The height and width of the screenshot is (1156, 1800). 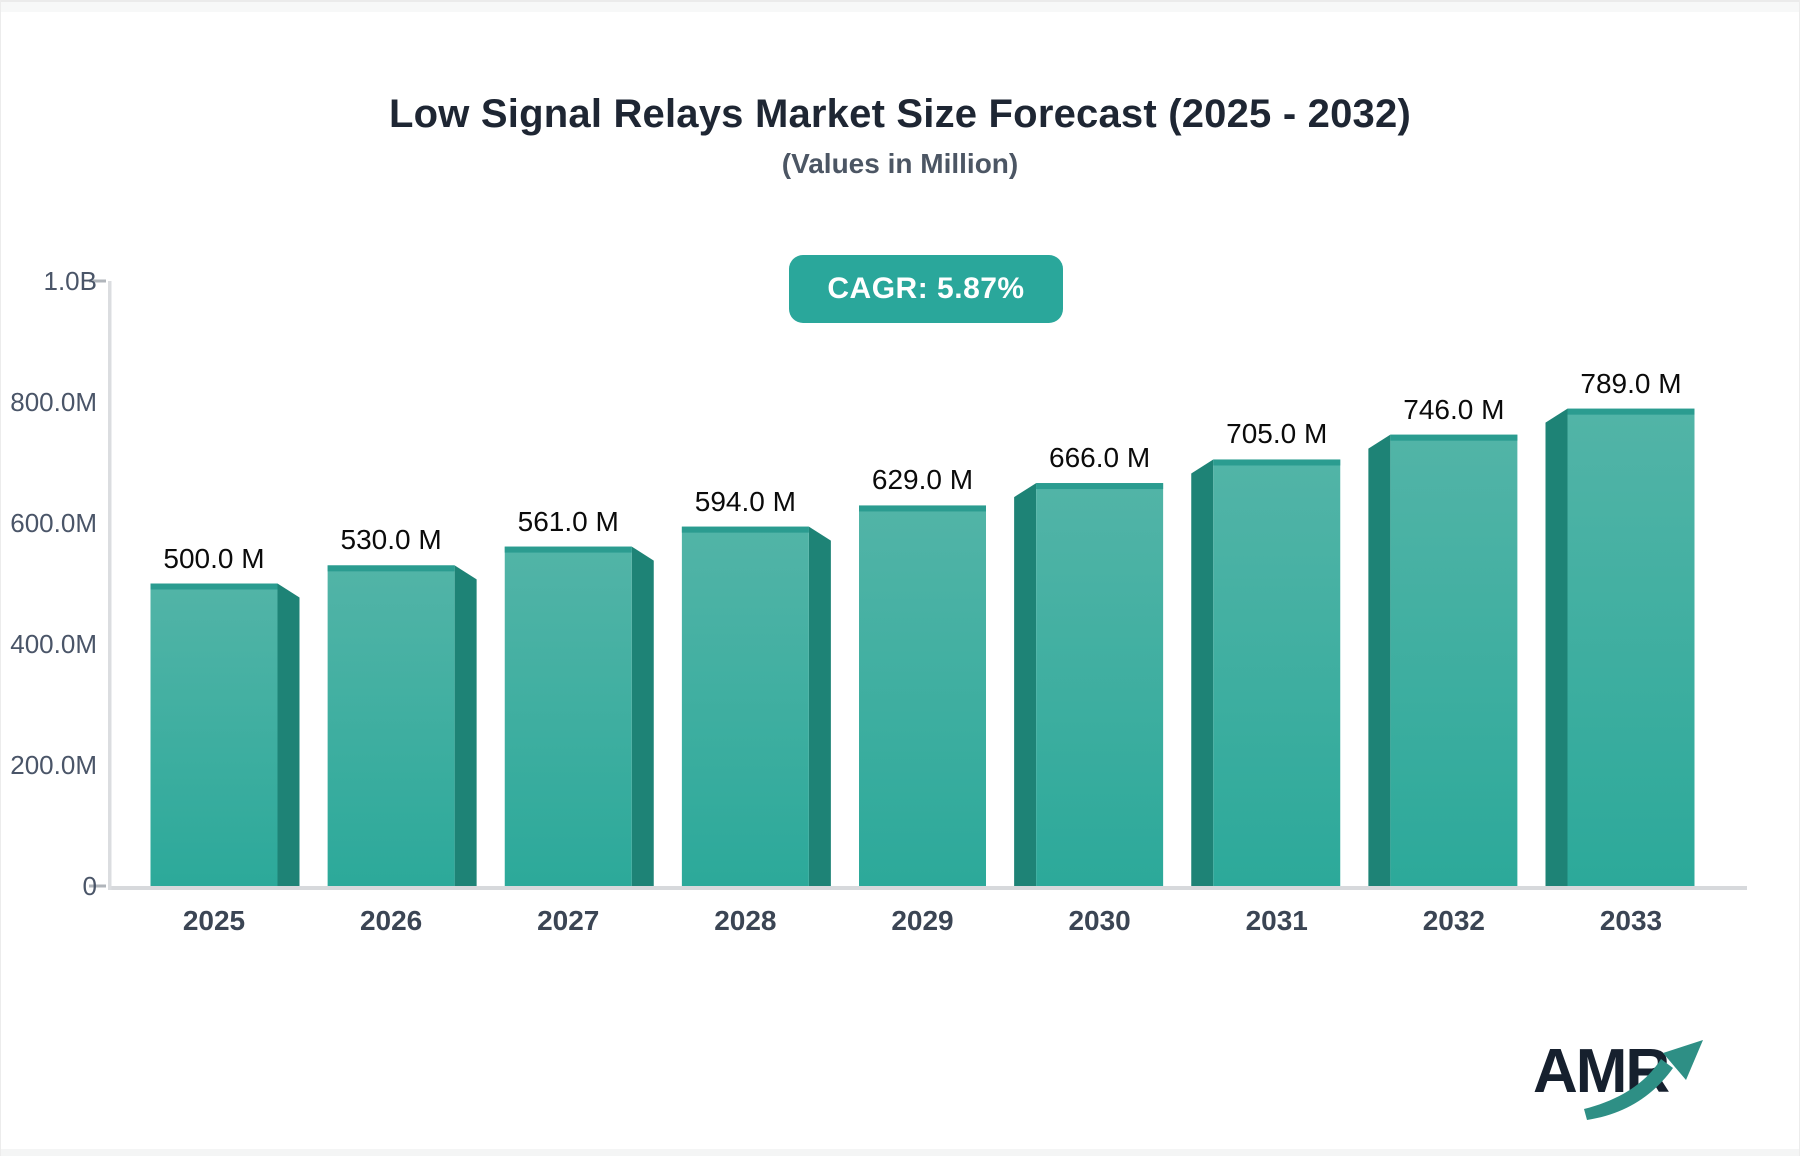 What do you see at coordinates (53, 402) in the screenshot?
I see `y-axis-tick-label: 800.0M` at bounding box center [53, 402].